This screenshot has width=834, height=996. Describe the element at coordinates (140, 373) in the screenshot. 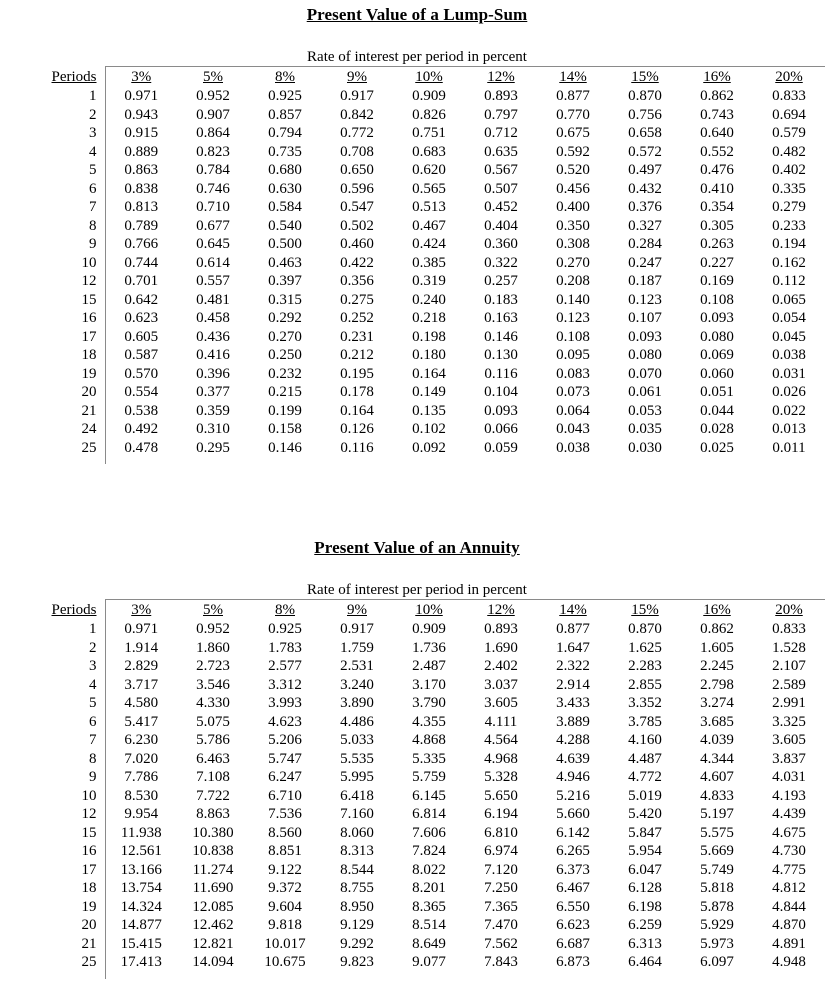

I see `value-cell: 0.570` at that location.